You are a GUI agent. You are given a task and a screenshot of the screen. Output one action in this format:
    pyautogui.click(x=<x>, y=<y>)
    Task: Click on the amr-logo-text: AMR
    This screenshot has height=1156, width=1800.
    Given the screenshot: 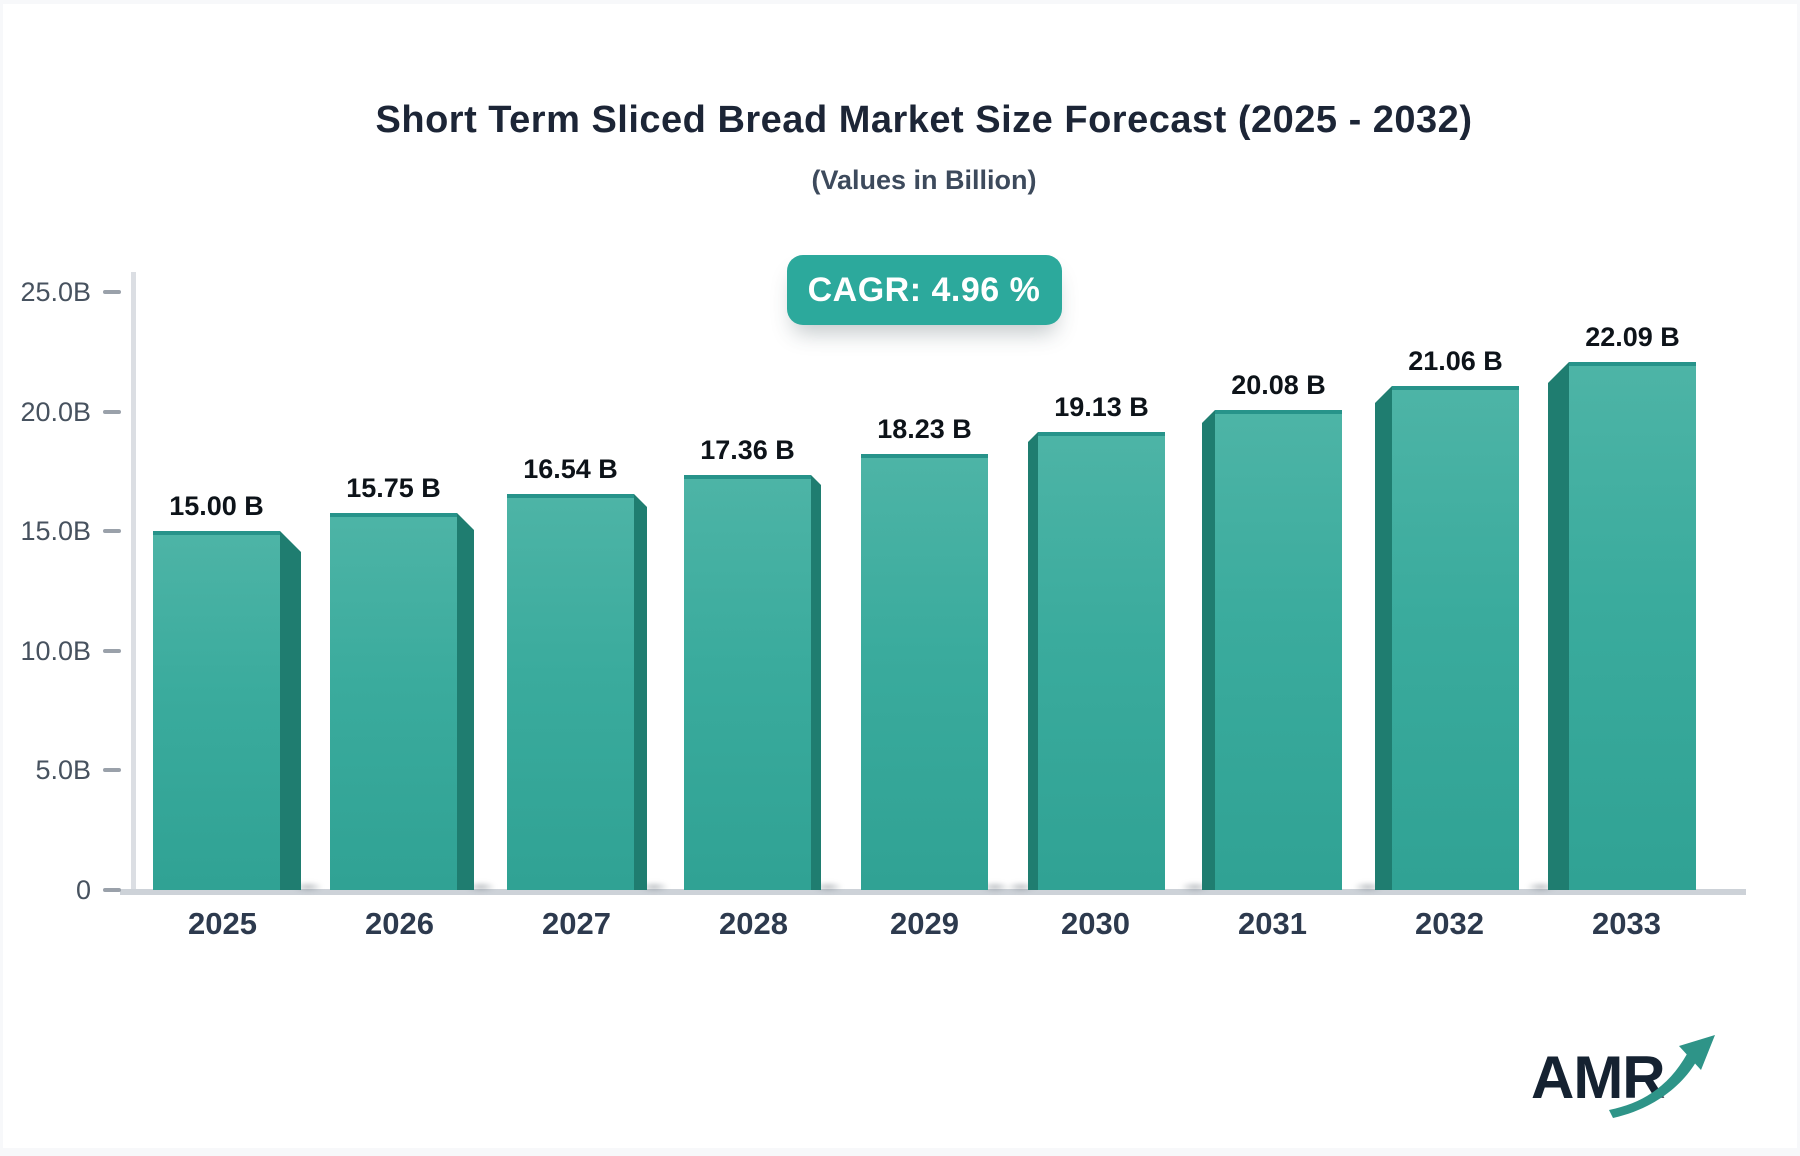 What is the action you would take?
    pyautogui.click(x=1598, y=1077)
    